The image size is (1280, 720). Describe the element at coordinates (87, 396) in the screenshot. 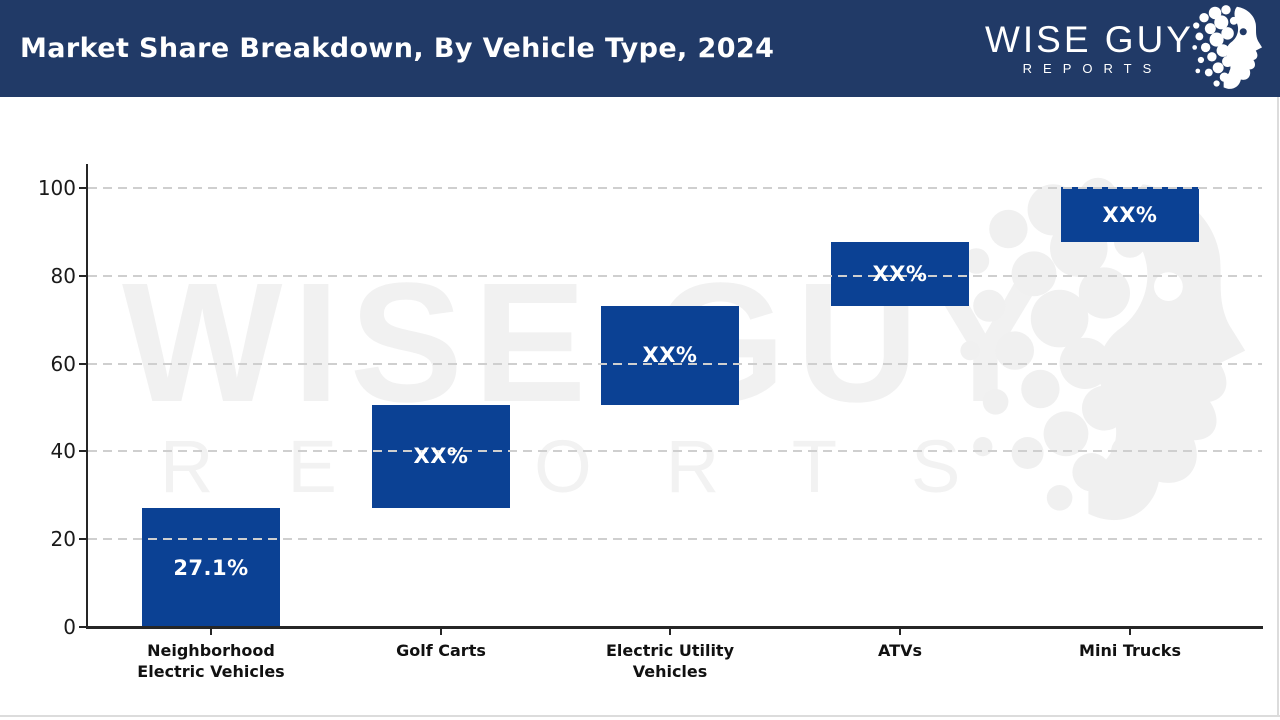

I see `y-axis-spine` at that location.